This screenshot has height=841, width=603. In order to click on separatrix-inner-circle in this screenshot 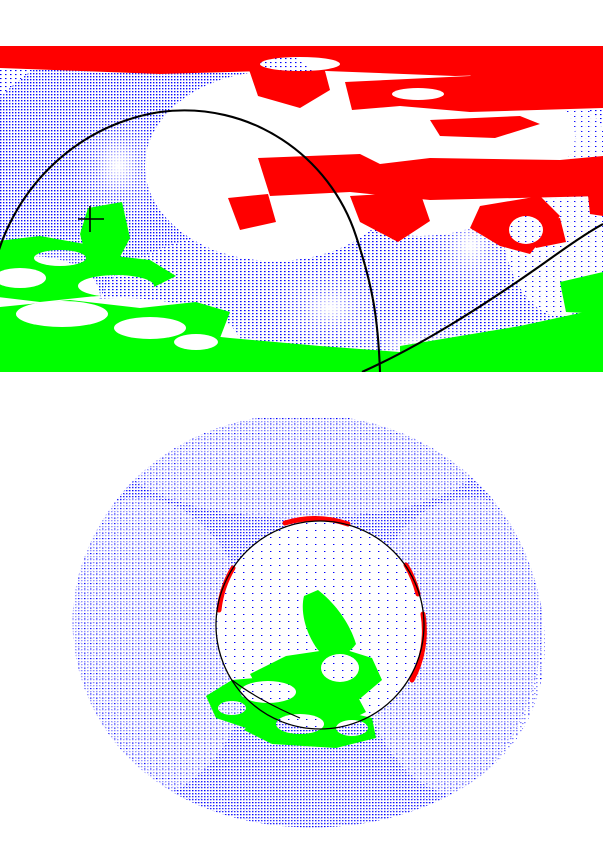, I will do `click(320, 625)`.